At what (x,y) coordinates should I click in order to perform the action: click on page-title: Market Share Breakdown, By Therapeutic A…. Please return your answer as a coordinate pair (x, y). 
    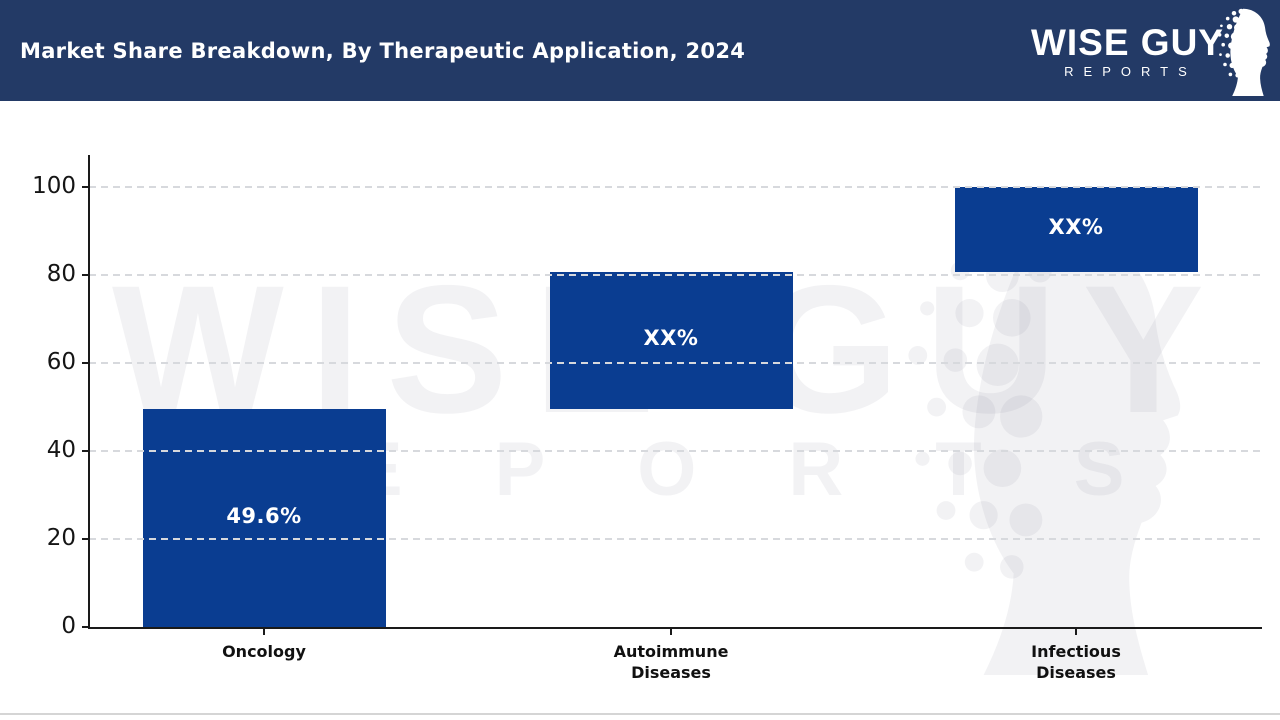
    Looking at the image, I should click on (383, 50).